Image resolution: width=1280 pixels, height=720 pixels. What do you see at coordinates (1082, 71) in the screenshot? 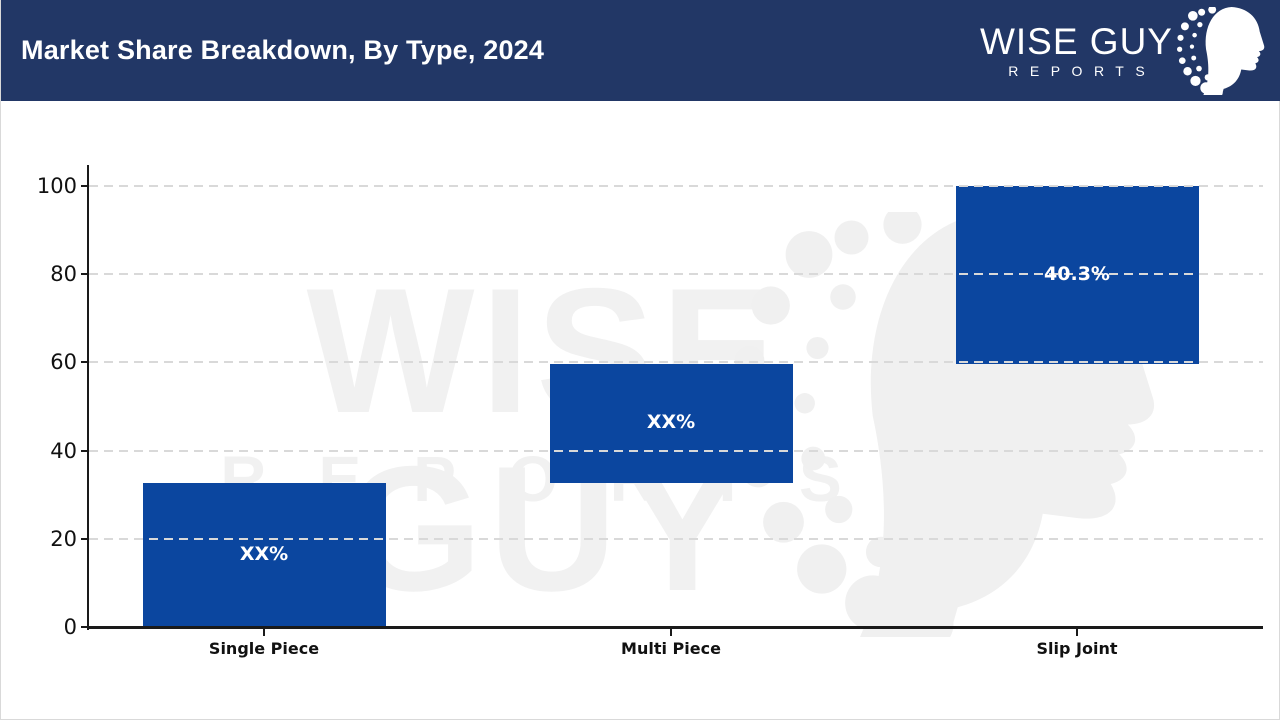
I see `brand-subtitle: REPORTS` at bounding box center [1082, 71].